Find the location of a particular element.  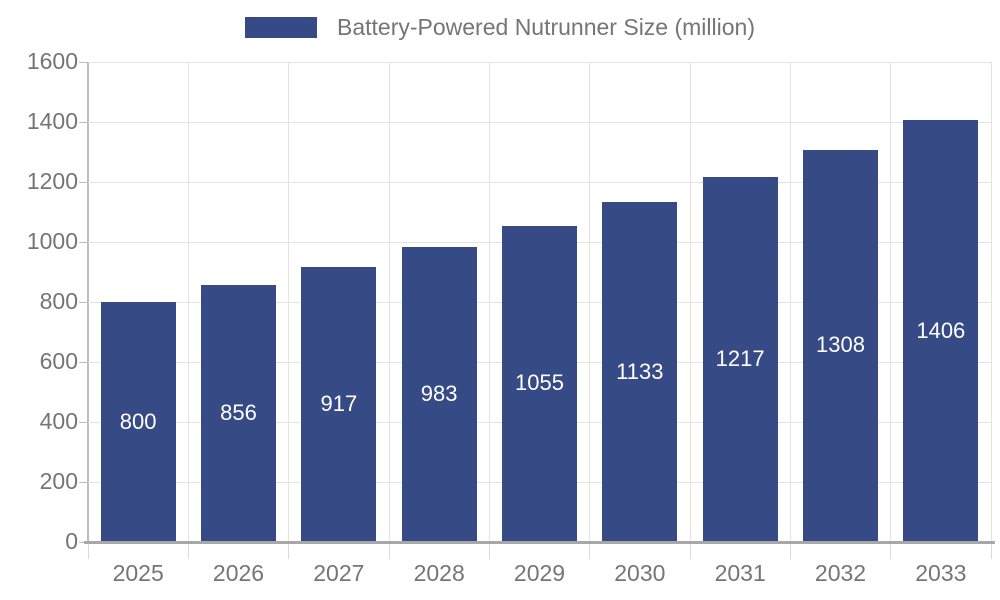

legend-swatch-icon is located at coordinates (281, 27).